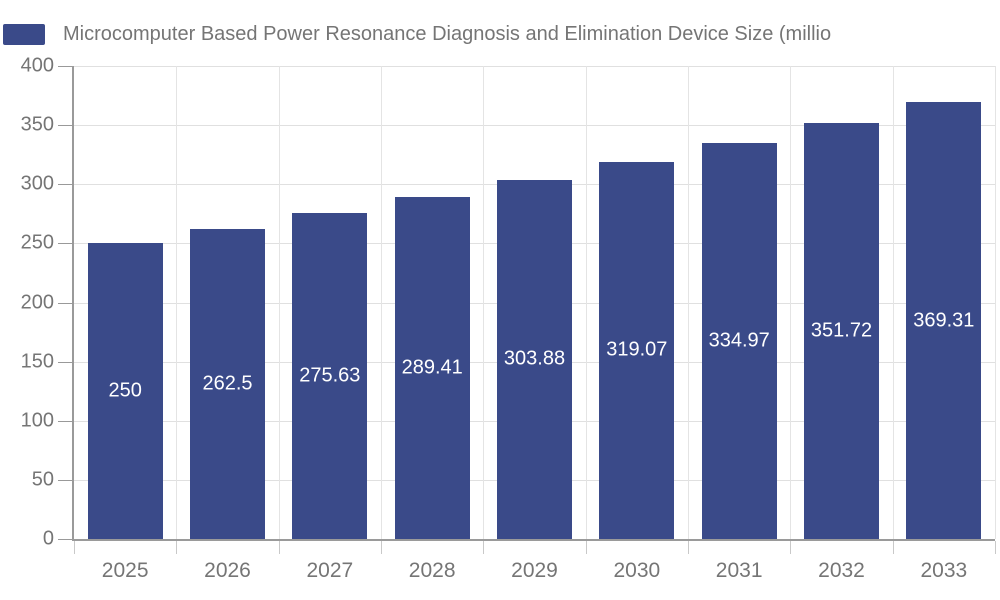 Image resolution: width=1000 pixels, height=600 pixels. Describe the element at coordinates (125, 570) in the screenshot. I see `x-axis-label: 2025` at that location.